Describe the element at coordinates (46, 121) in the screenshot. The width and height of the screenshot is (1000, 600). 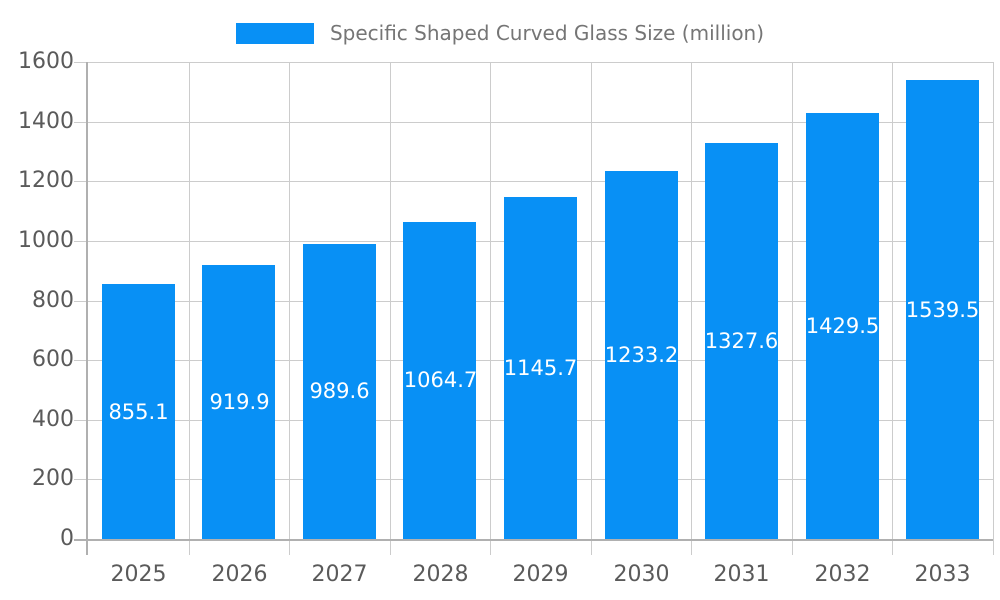
I see `y-tick-label: 1400` at that location.